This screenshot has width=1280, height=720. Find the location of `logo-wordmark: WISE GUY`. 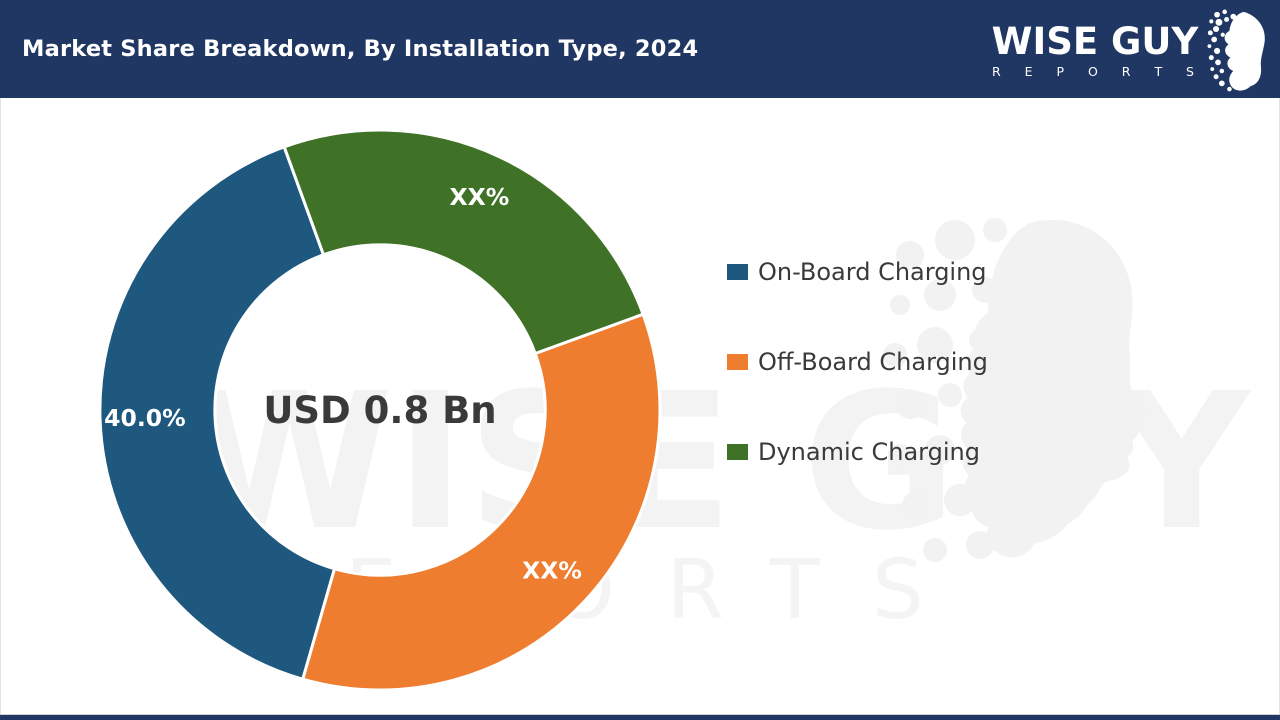

logo-wordmark: WISE GUY is located at coordinates (1095, 41).